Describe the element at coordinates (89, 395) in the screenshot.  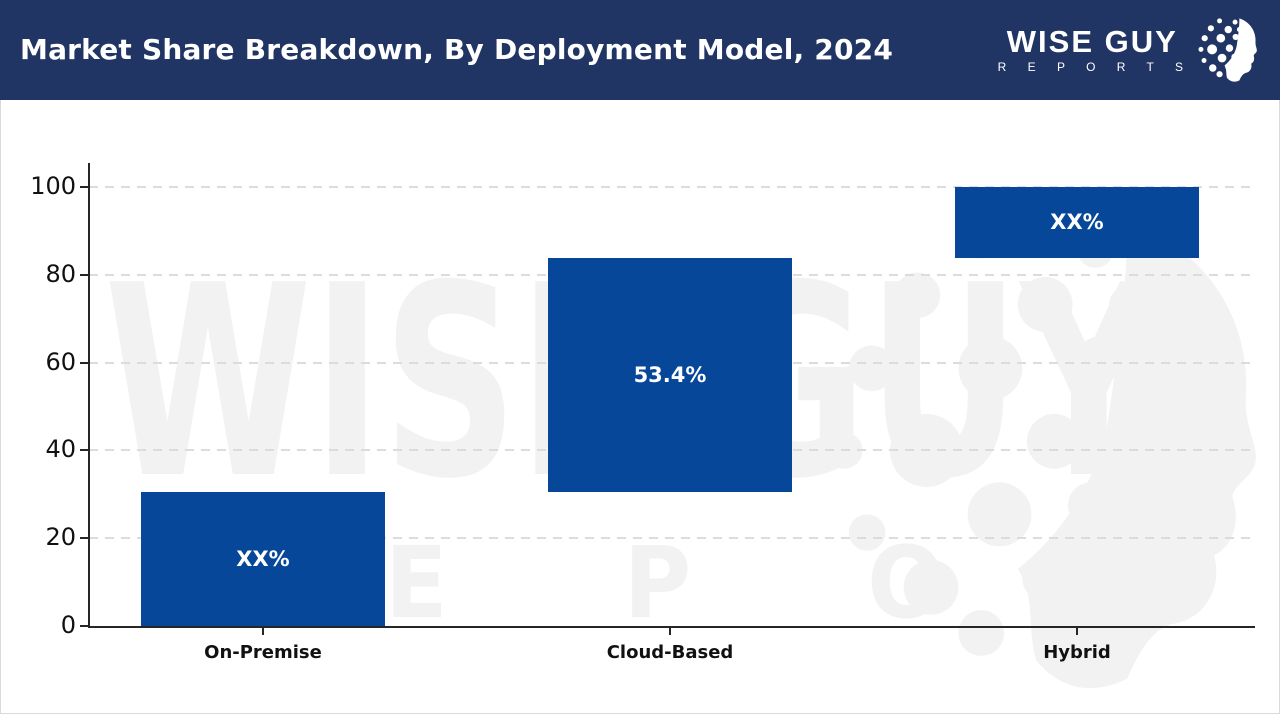
I see `y-axis-spine` at that location.